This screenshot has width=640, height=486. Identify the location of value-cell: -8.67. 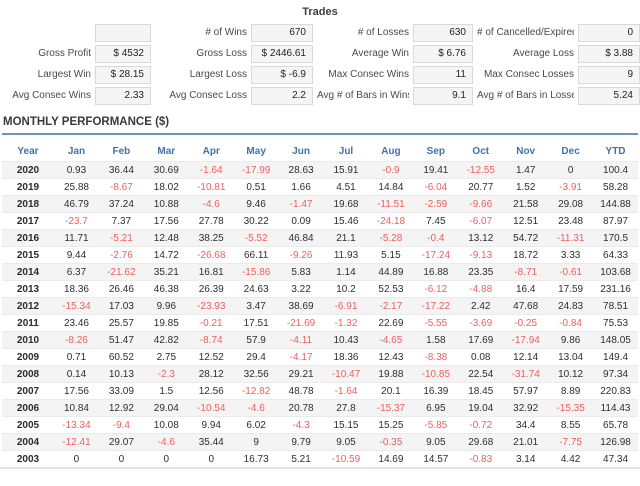
(121, 187).